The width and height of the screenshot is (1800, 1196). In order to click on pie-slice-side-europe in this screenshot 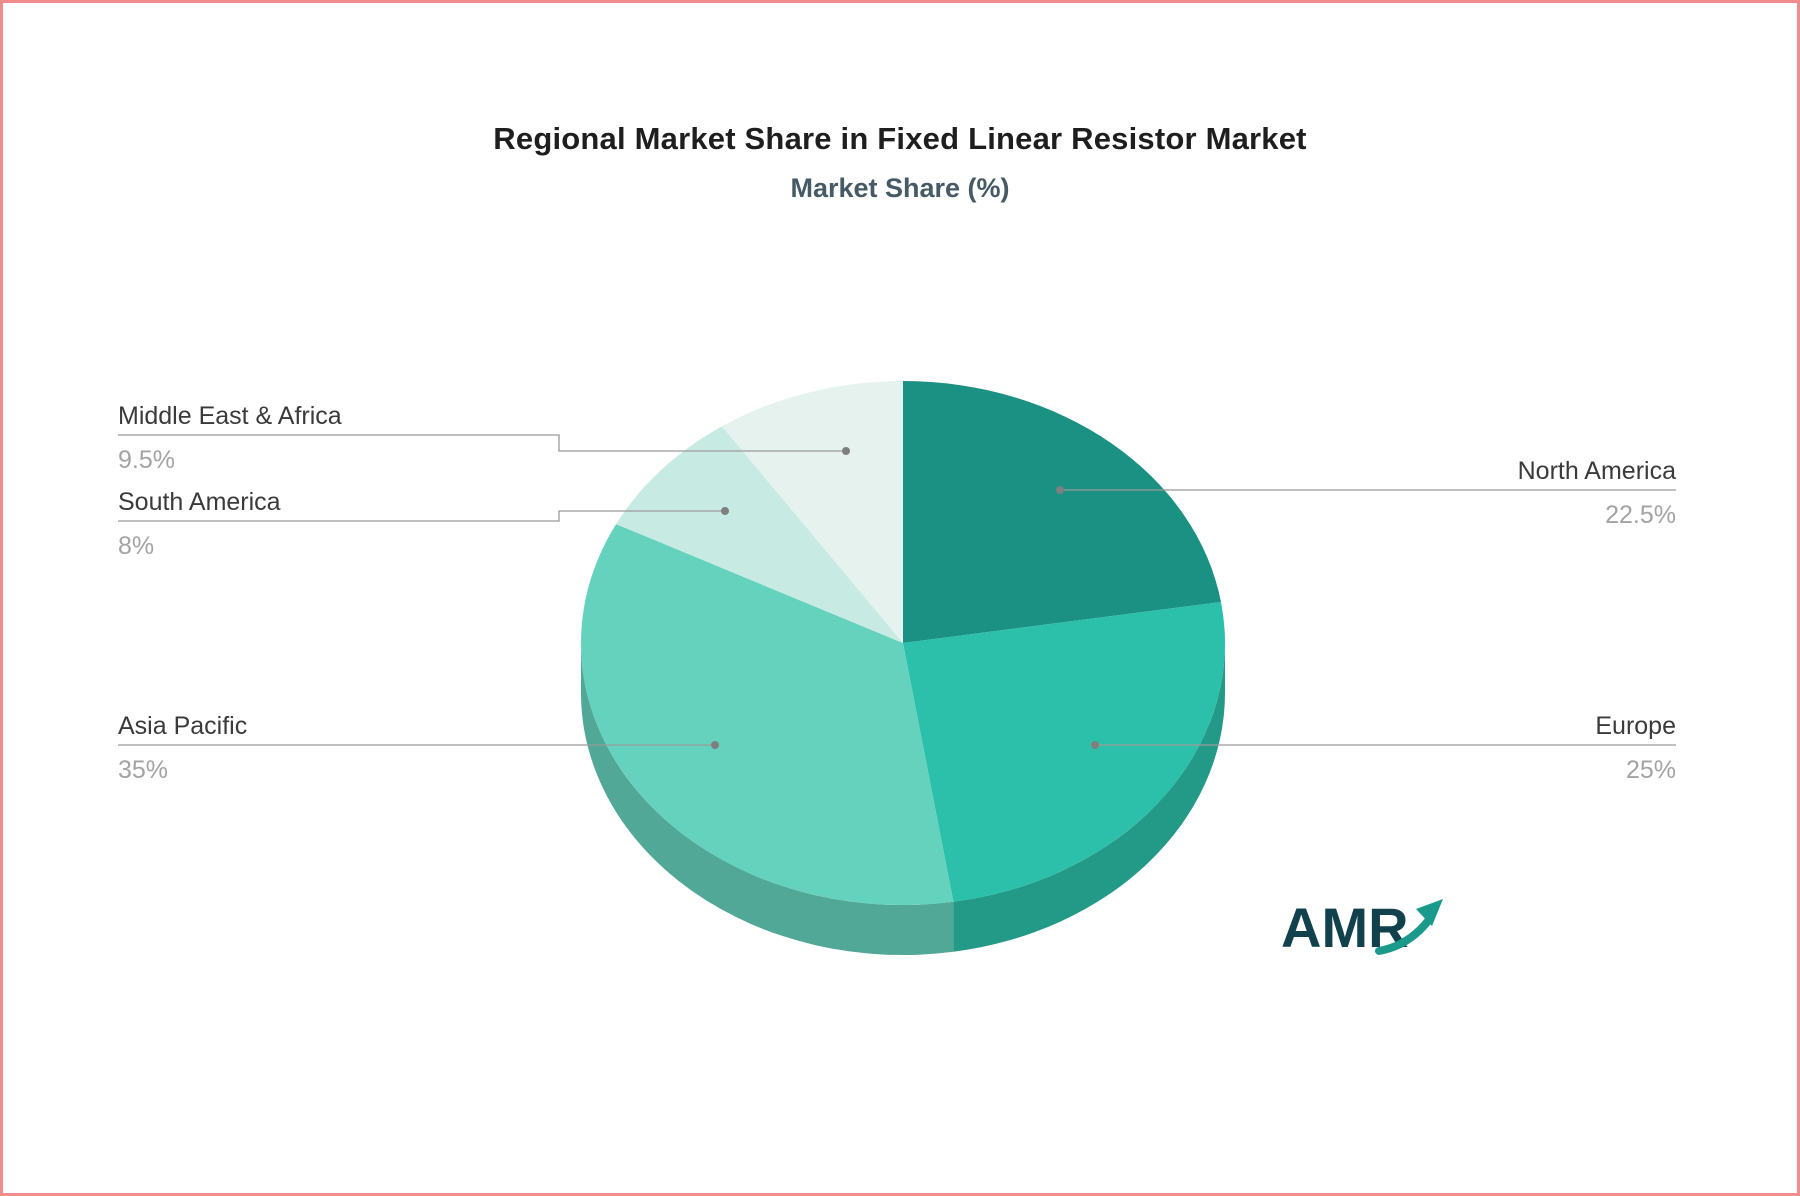, I will do `click(1089, 797)`.